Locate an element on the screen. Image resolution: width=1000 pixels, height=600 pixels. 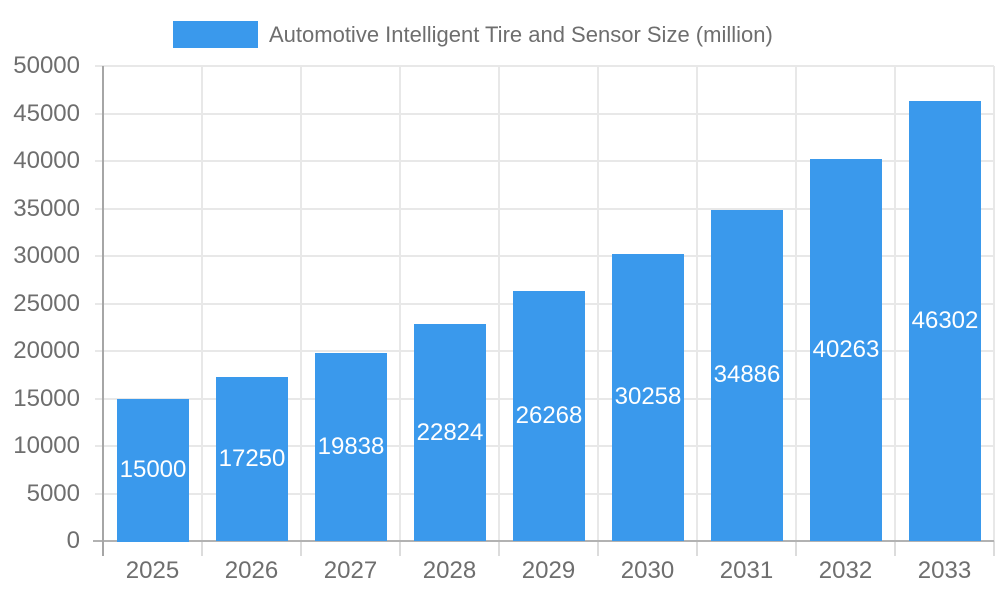
x-axis-tick-label: 2026 is located at coordinates (251, 570).